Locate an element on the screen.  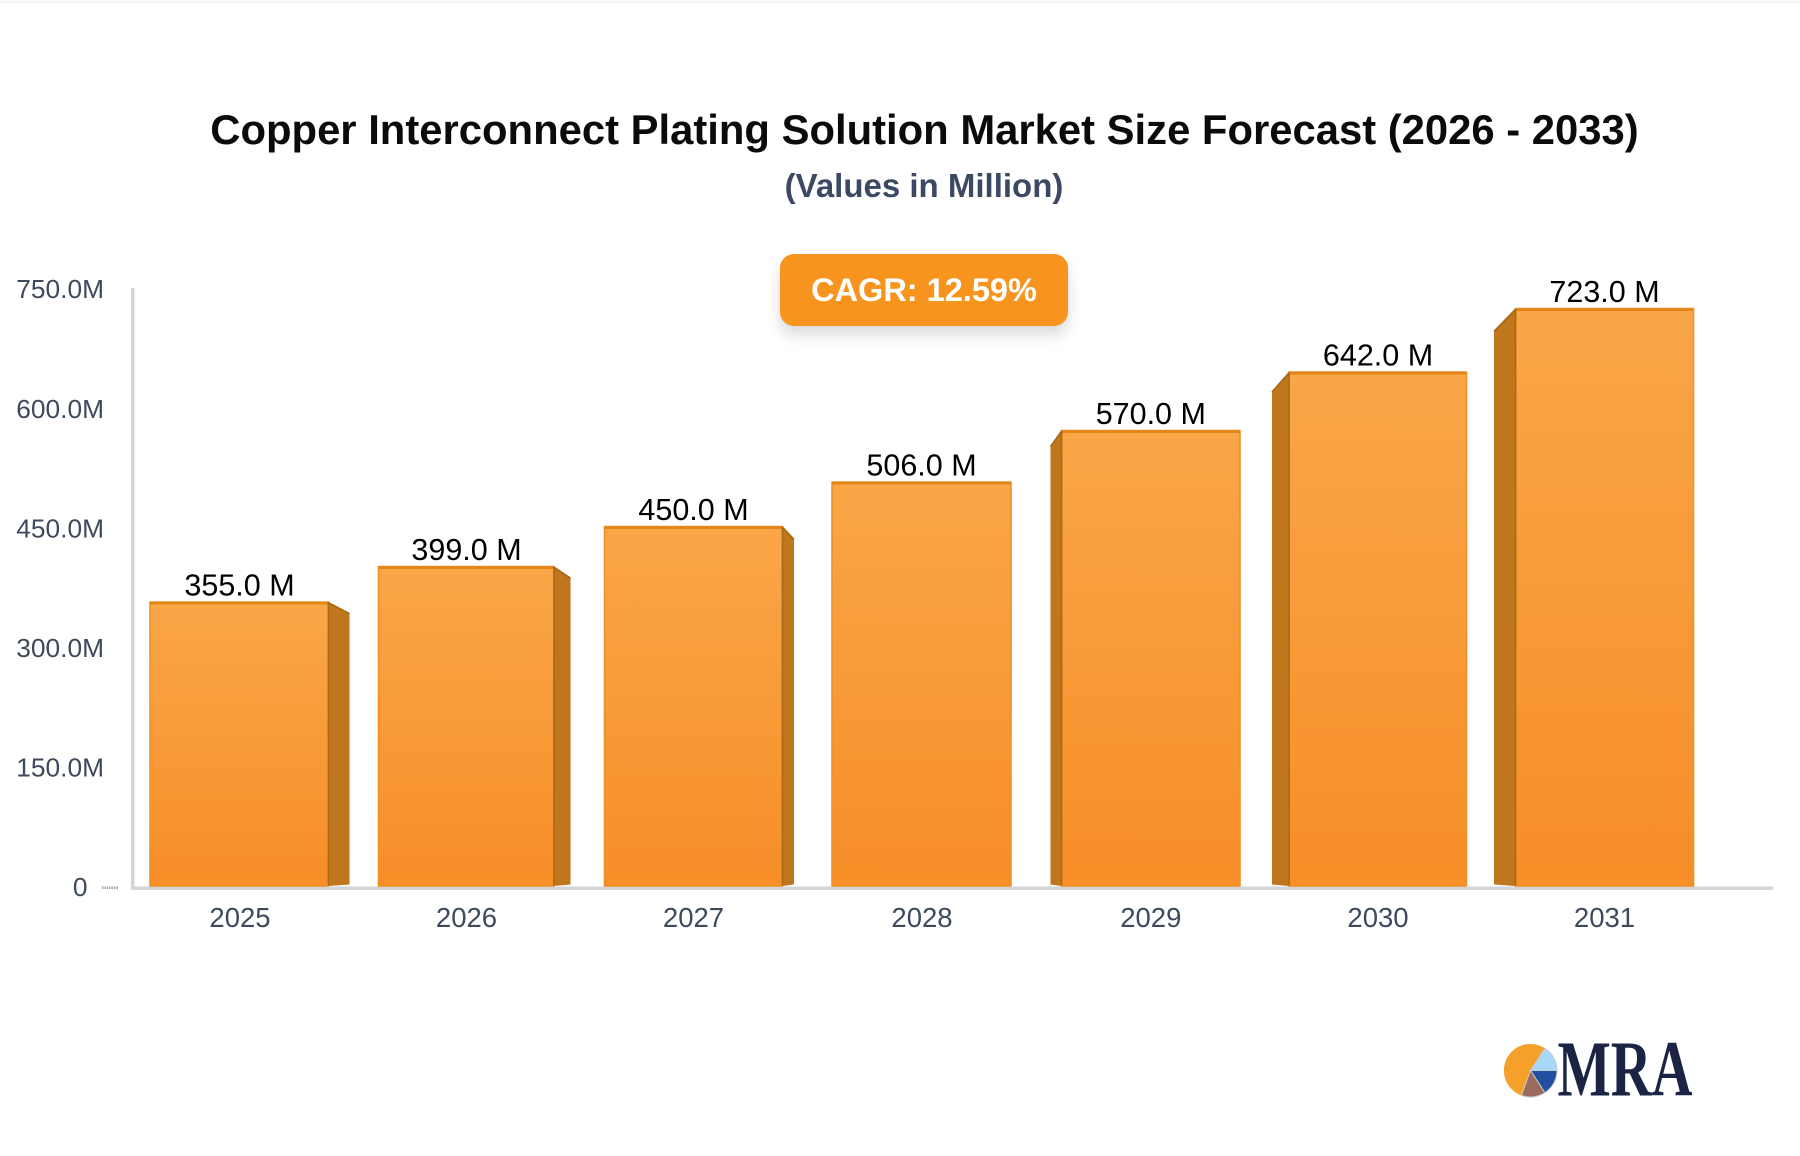
svg-text: 2030 is located at coordinates (1377, 917).